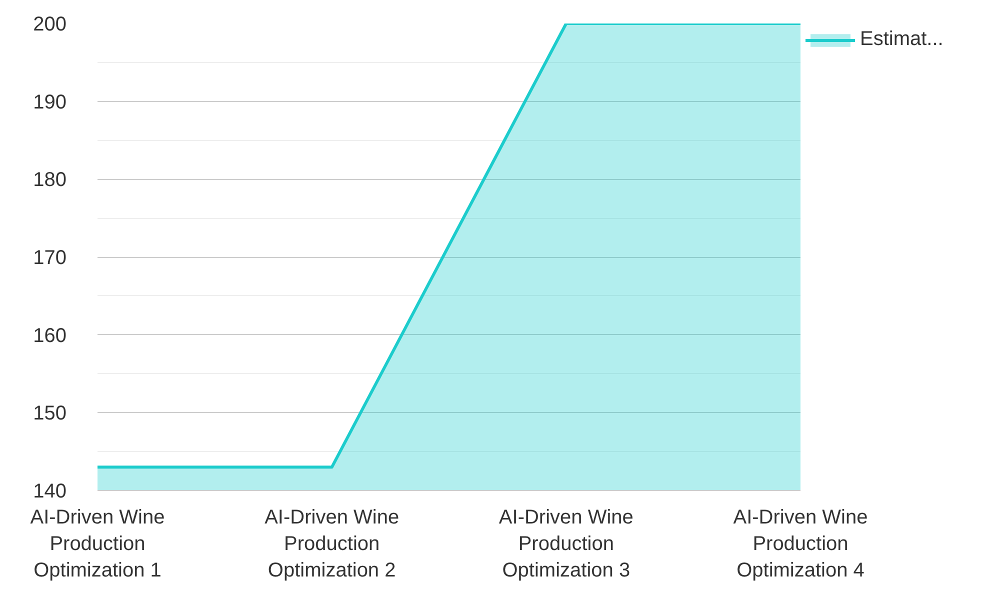 Image resolution: width=991 pixels, height=597 pixels. I want to click on x-tick-label: AI-Driven Wine Production Optimization 4, so click(800, 544).